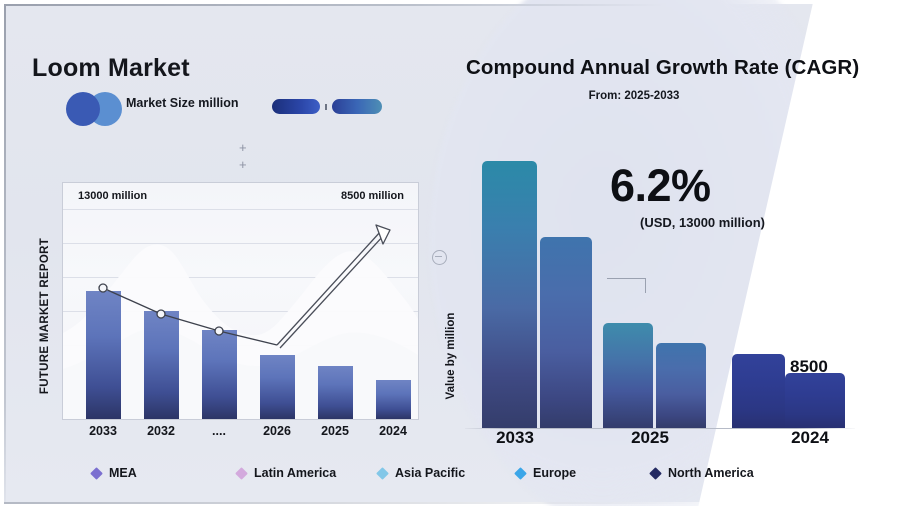  What do you see at coordinates (94, 109) in the screenshot?
I see `two-overlapping-circles-icon` at bounding box center [94, 109].